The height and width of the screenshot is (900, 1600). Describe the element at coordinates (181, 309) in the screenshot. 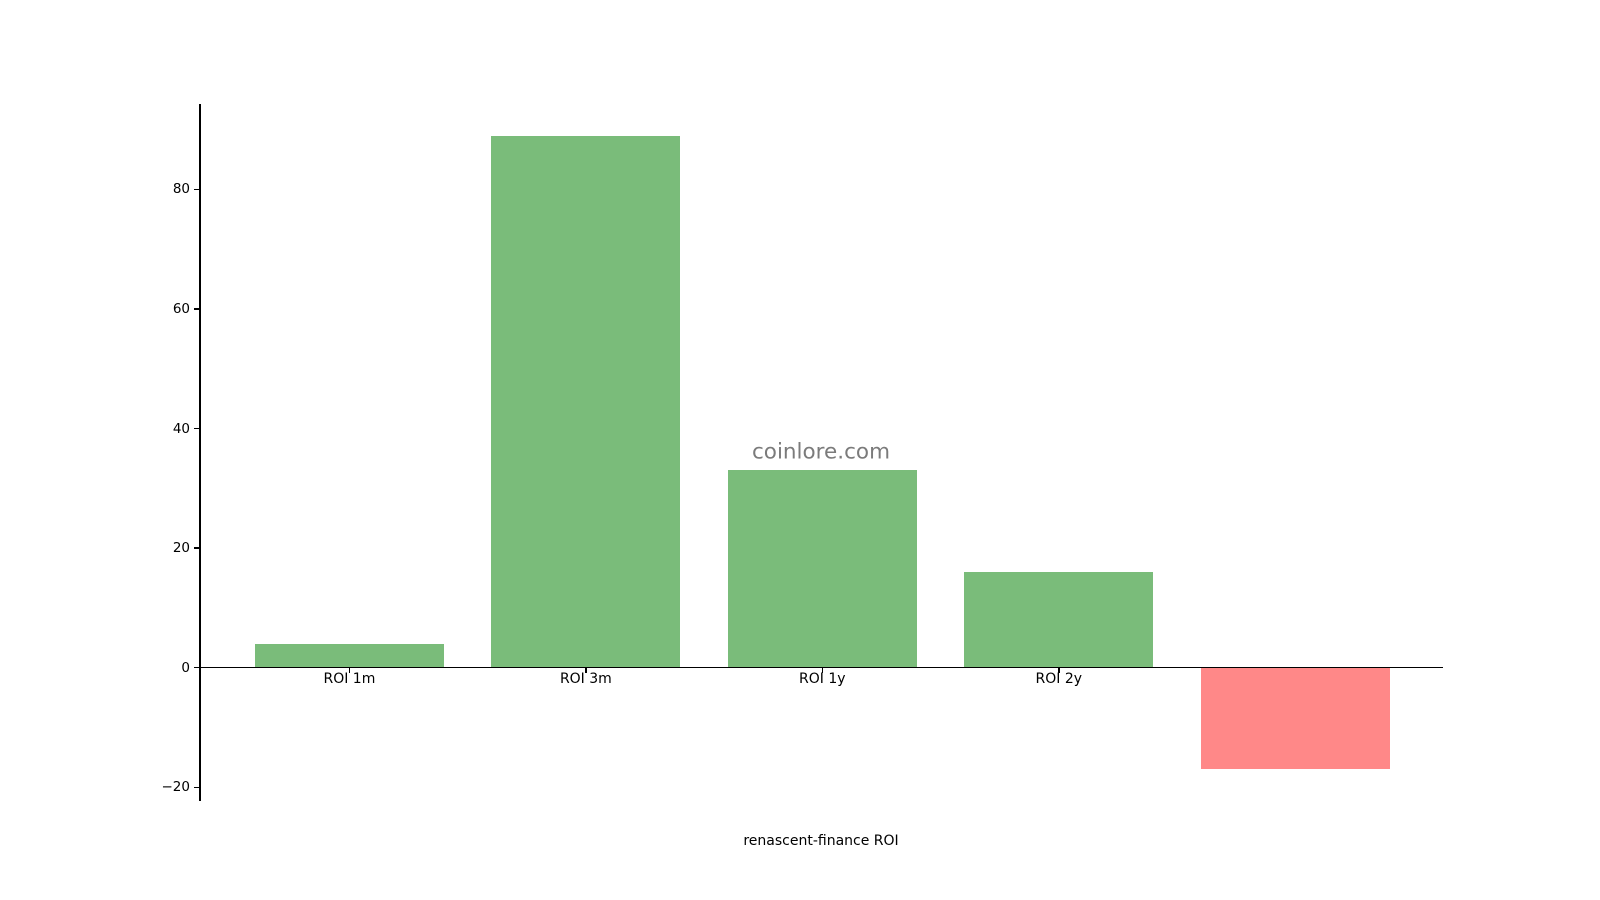

I see `y-tick-label: 60` at that location.